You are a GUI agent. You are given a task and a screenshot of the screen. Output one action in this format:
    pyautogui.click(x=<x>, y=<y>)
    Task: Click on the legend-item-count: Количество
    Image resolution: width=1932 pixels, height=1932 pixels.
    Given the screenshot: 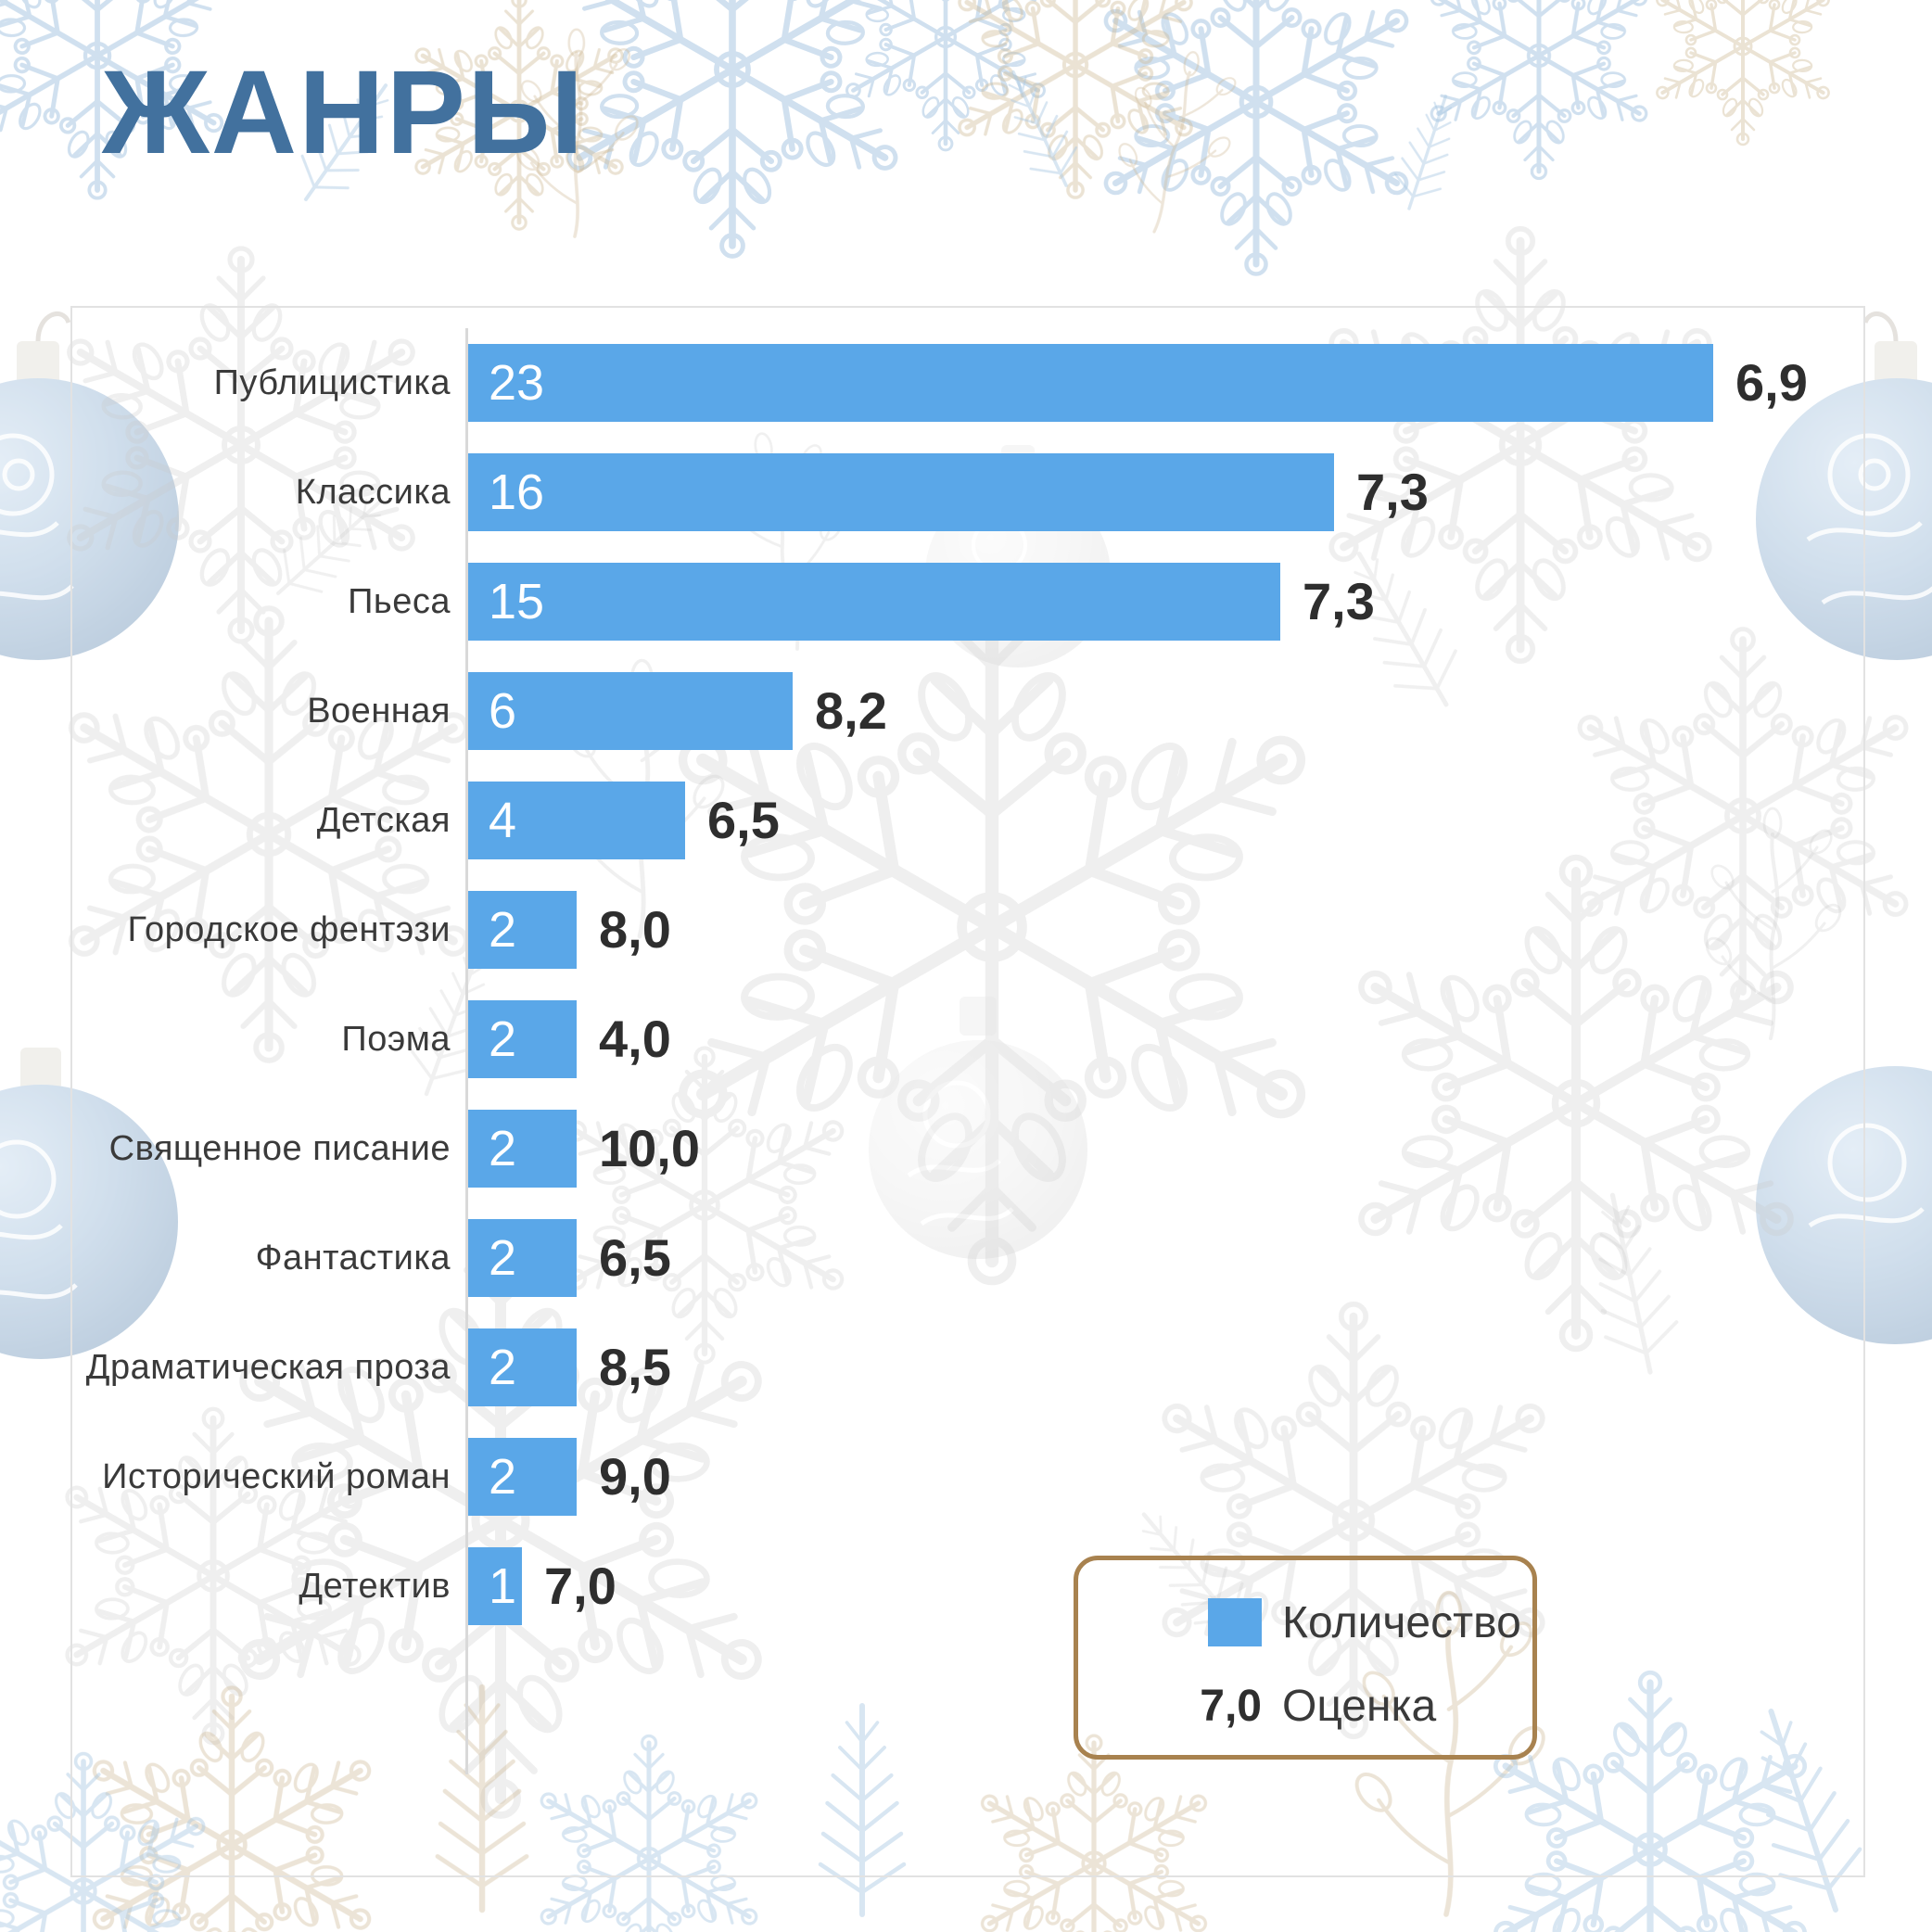 What is the action you would take?
    pyautogui.click(x=1305, y=1622)
    